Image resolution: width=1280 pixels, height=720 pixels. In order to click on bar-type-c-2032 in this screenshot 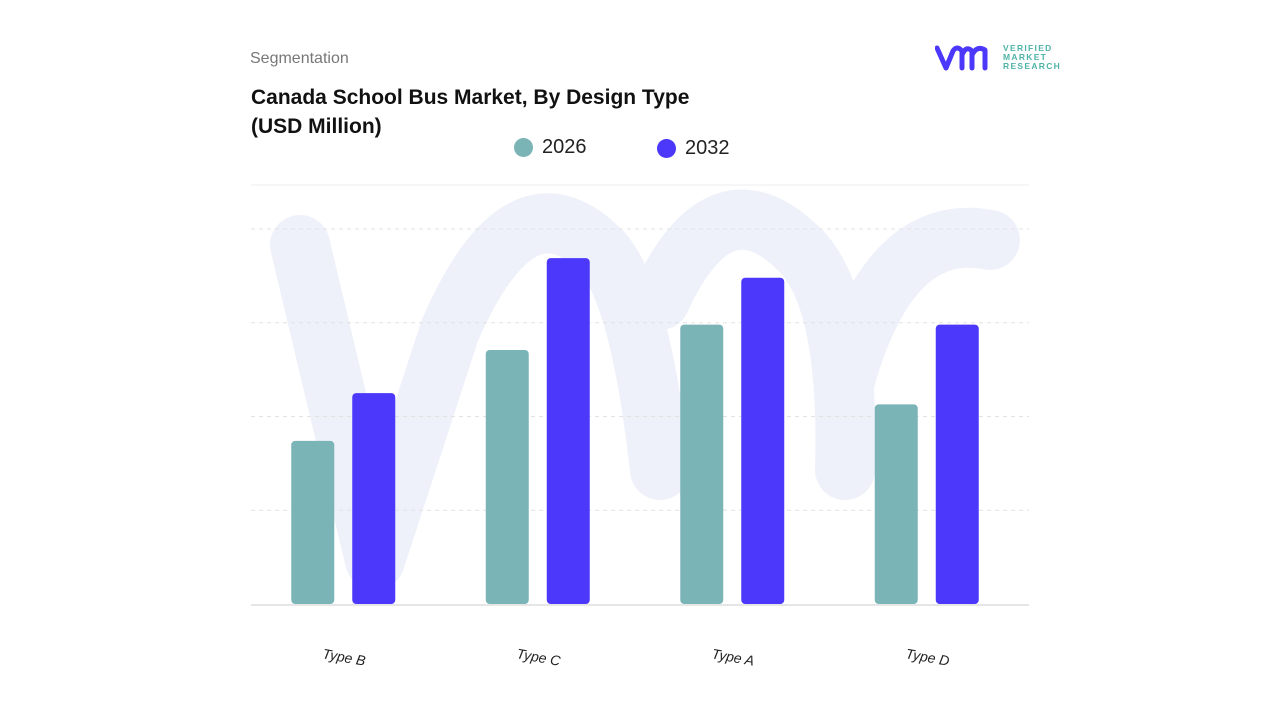, I will do `click(568, 431)`.